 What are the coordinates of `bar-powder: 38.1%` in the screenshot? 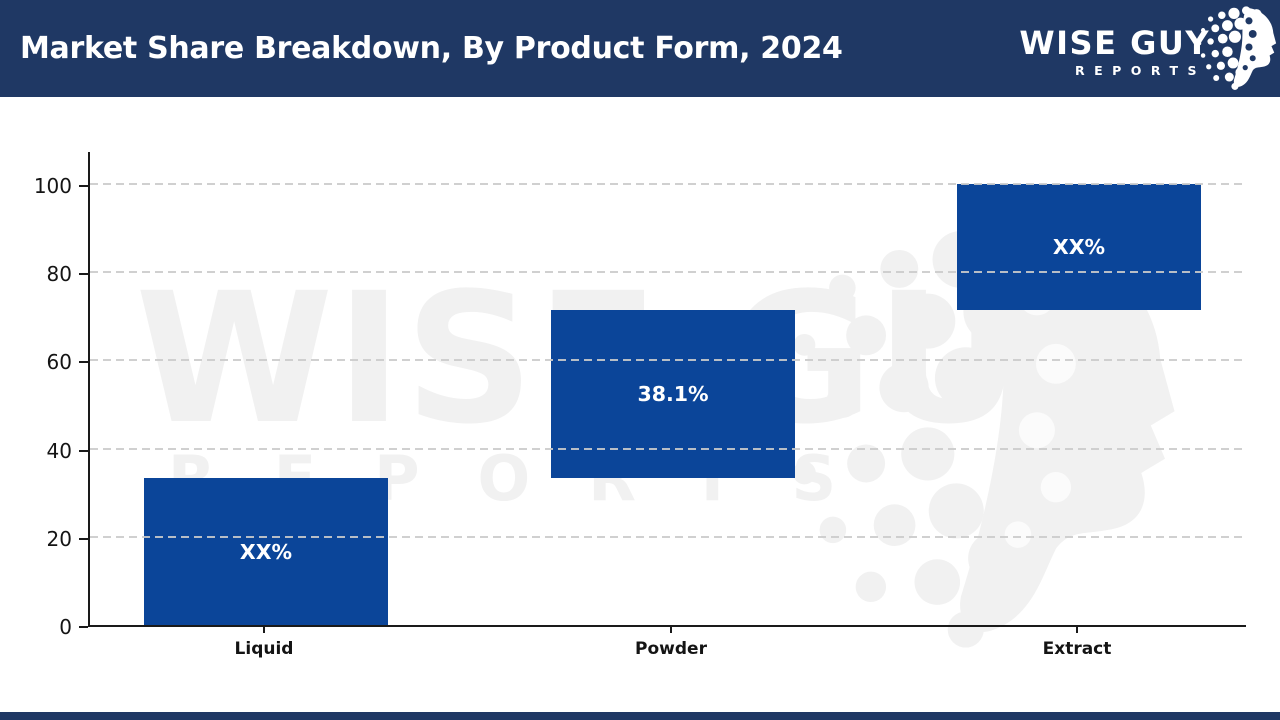 It's located at (673, 394).